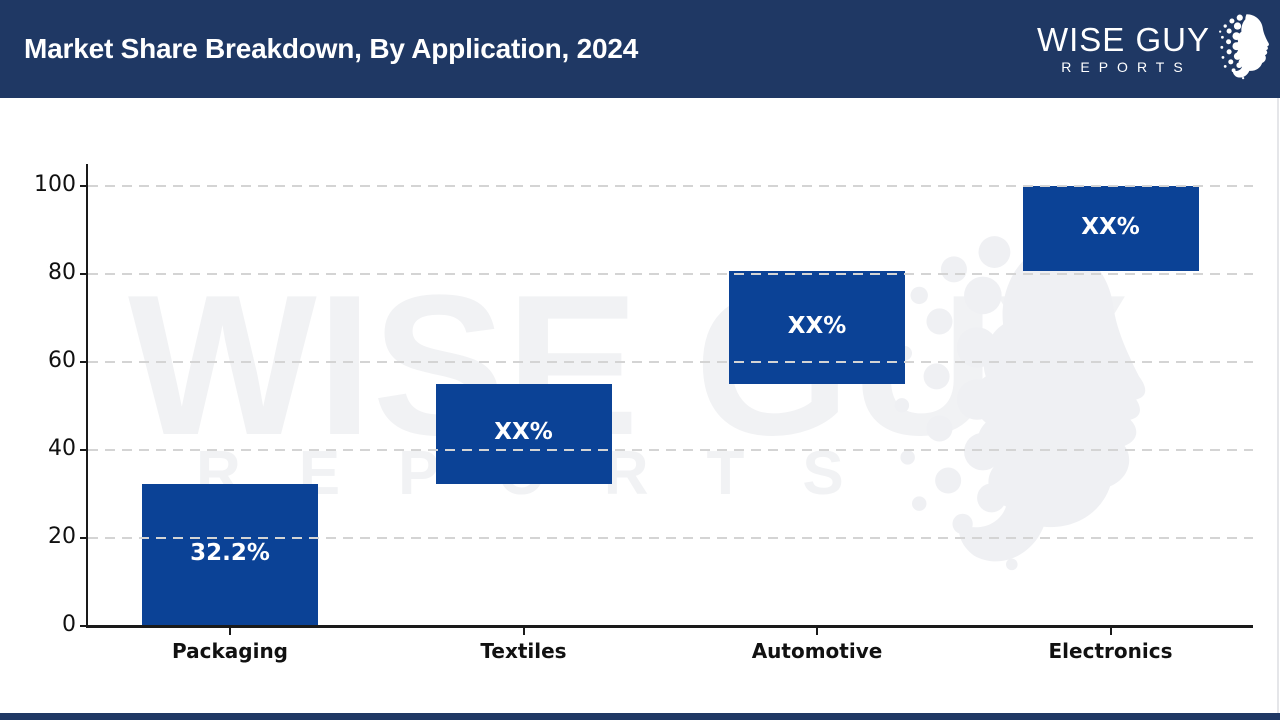 The image size is (1280, 720). What do you see at coordinates (817, 631) in the screenshot?
I see `x-tick-mark-automotive` at bounding box center [817, 631].